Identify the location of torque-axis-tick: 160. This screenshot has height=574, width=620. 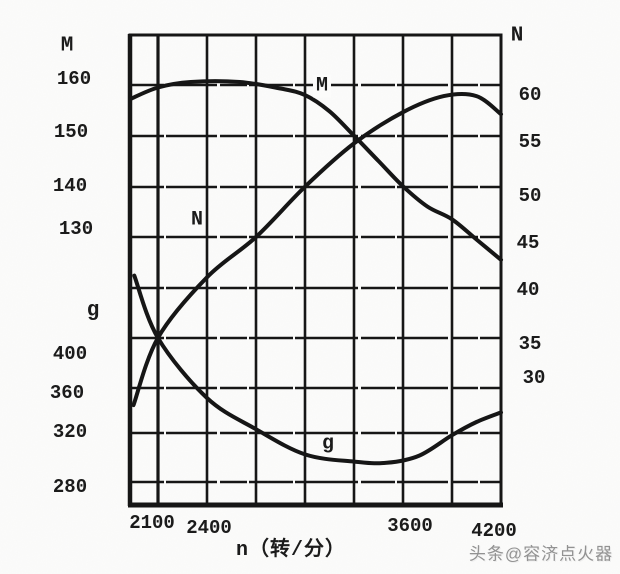
(74, 79).